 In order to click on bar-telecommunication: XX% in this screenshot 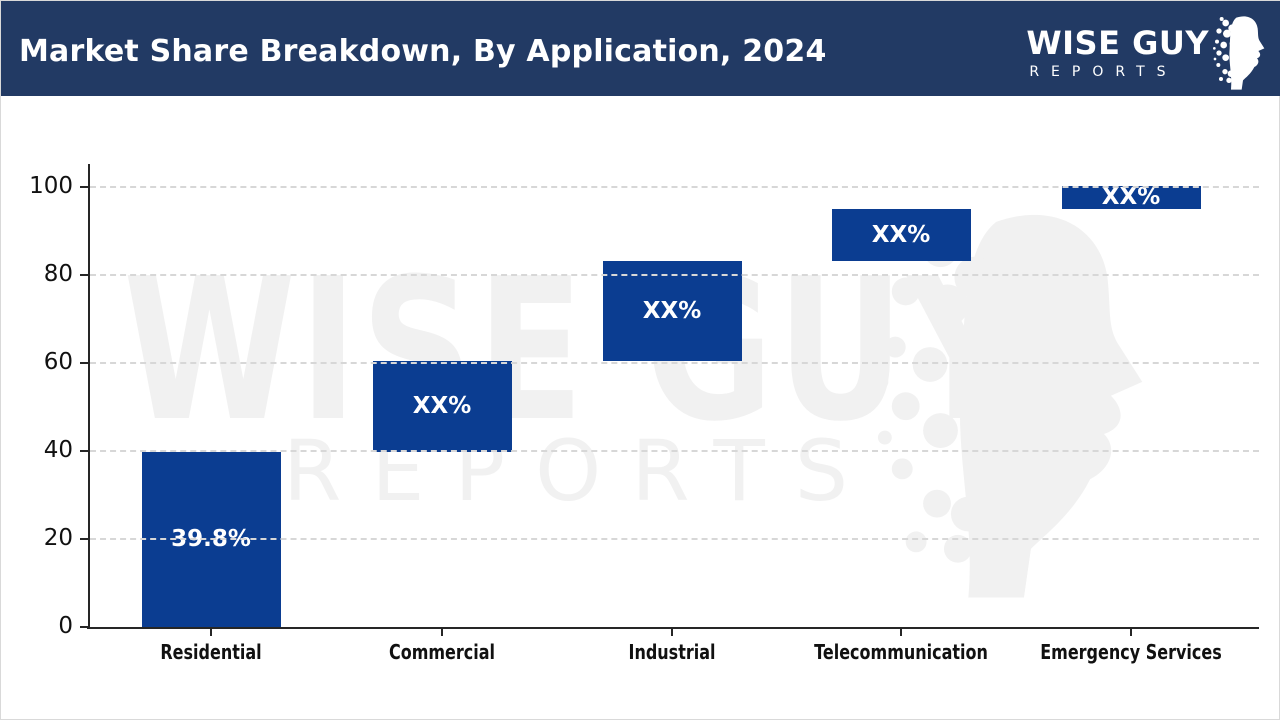, I will do `click(901, 235)`.